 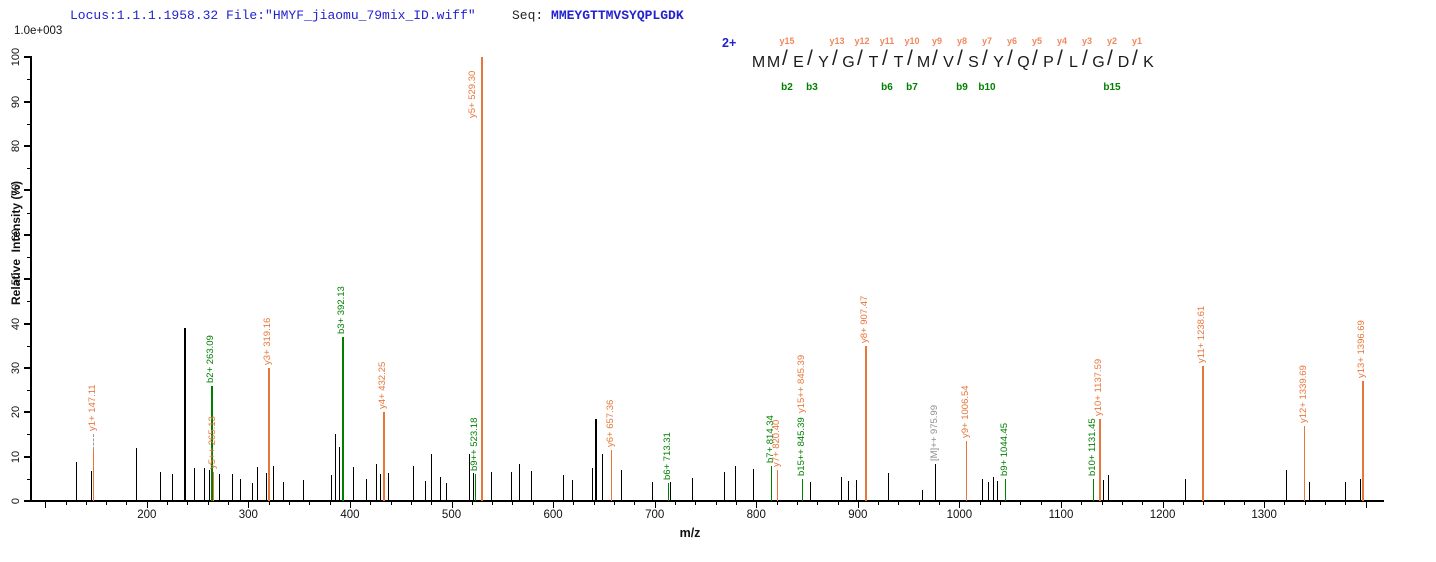 What do you see at coordinates (836, 82) in the screenshot?
I see `cleavage-site-4: y13/` at bounding box center [836, 82].